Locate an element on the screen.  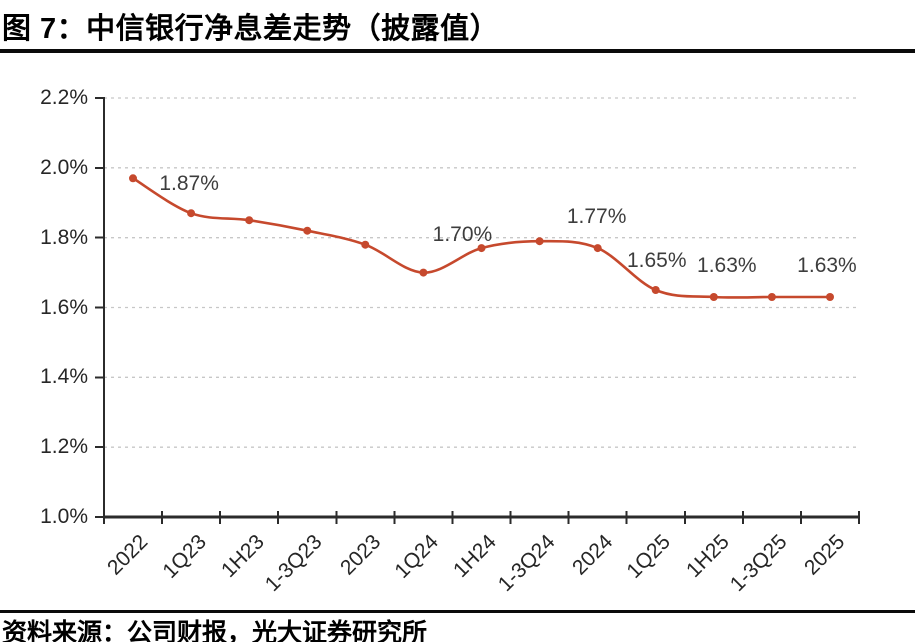
data-label: 1.65% is located at coordinates (656, 261).